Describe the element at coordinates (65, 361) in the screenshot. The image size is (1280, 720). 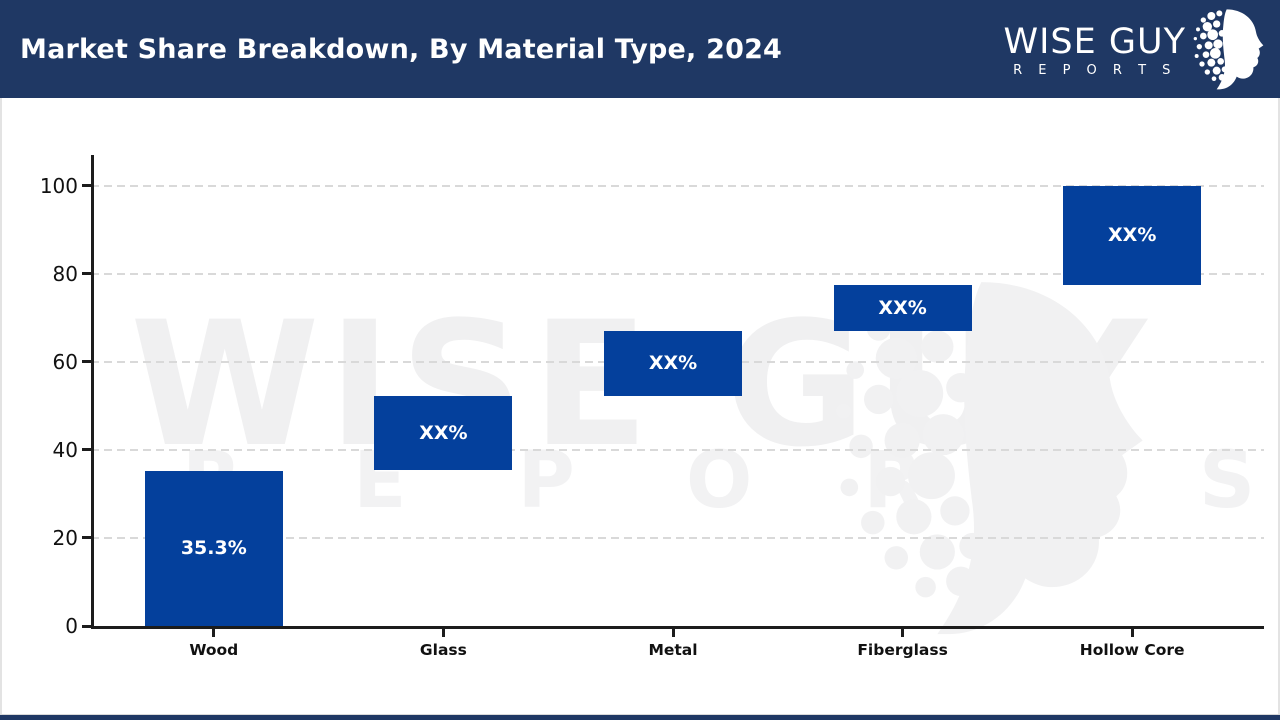
I see `y-tick-label-60: 60` at that location.